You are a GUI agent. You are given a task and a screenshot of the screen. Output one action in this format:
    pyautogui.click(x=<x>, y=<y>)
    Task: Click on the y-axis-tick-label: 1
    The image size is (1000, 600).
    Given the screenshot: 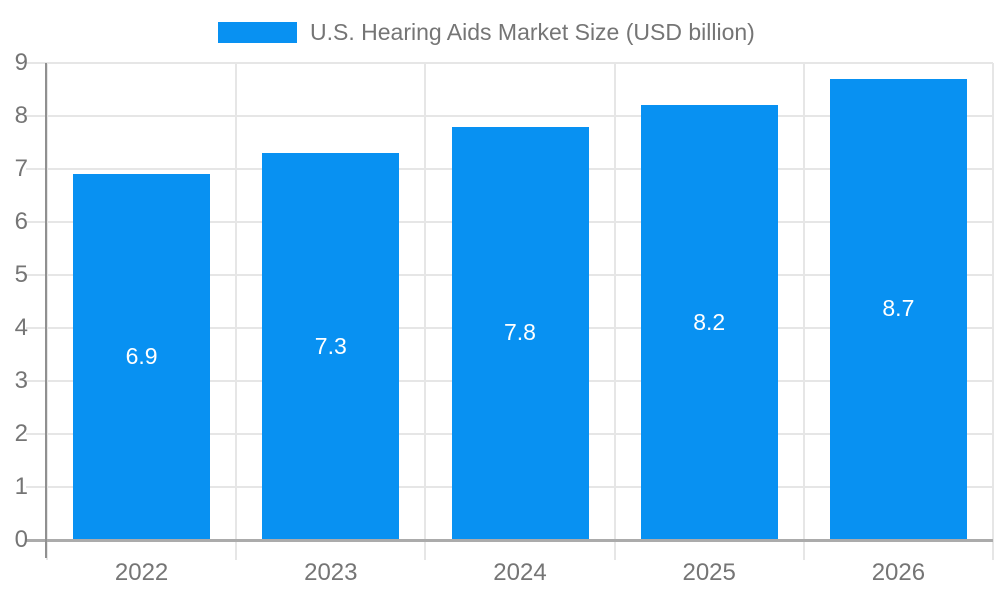 What is the action you would take?
    pyautogui.click(x=21, y=486)
    